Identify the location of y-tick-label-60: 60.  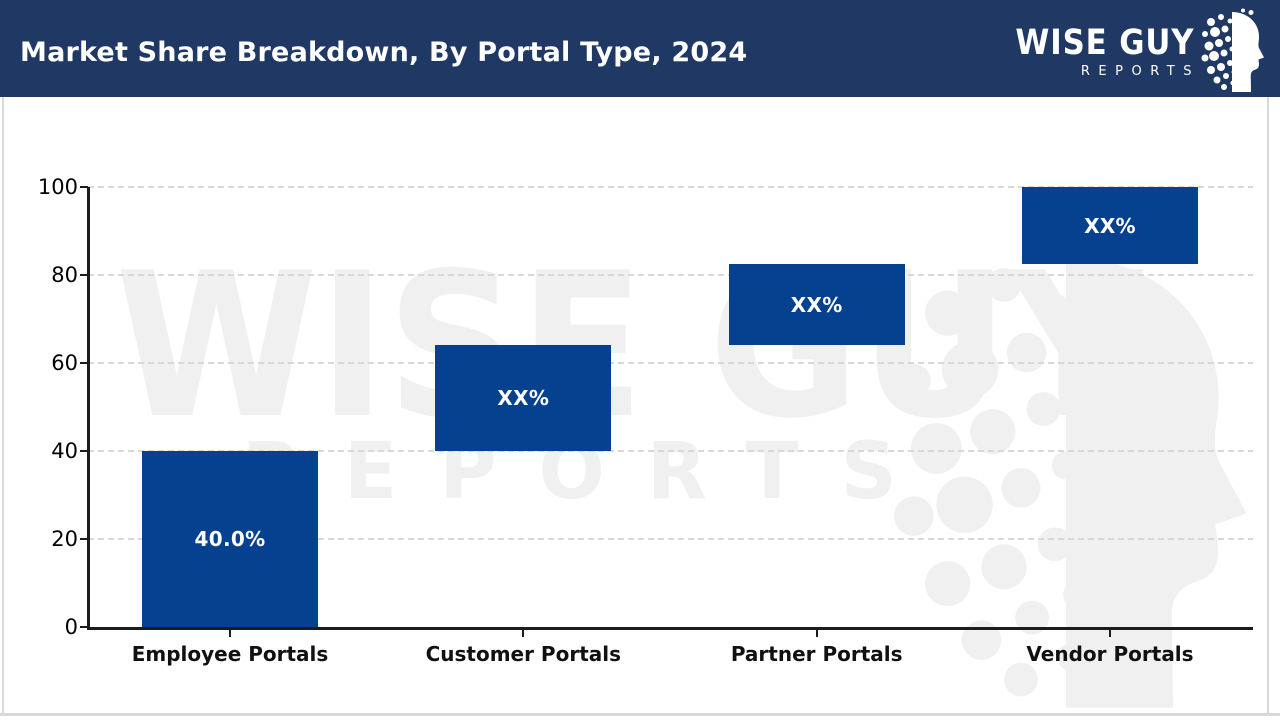
(64, 363).